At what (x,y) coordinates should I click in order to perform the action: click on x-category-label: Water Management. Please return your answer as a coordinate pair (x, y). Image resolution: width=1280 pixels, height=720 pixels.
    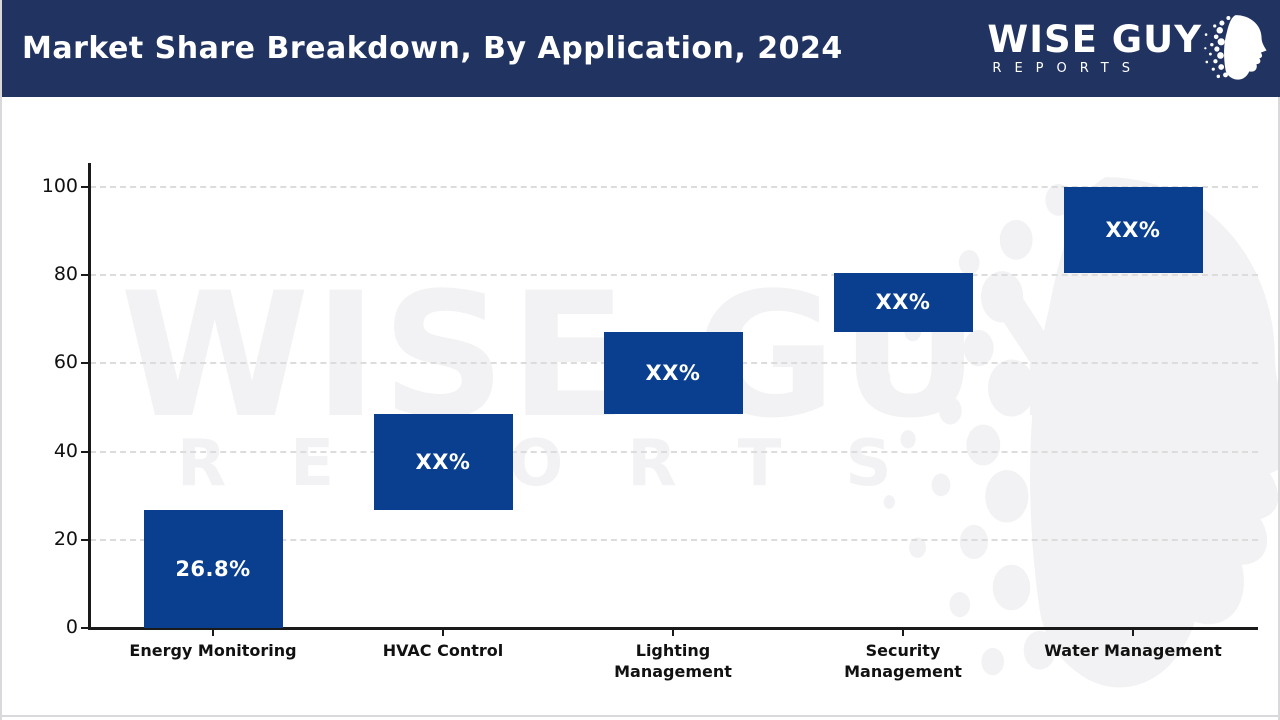
    Looking at the image, I should click on (1133, 650).